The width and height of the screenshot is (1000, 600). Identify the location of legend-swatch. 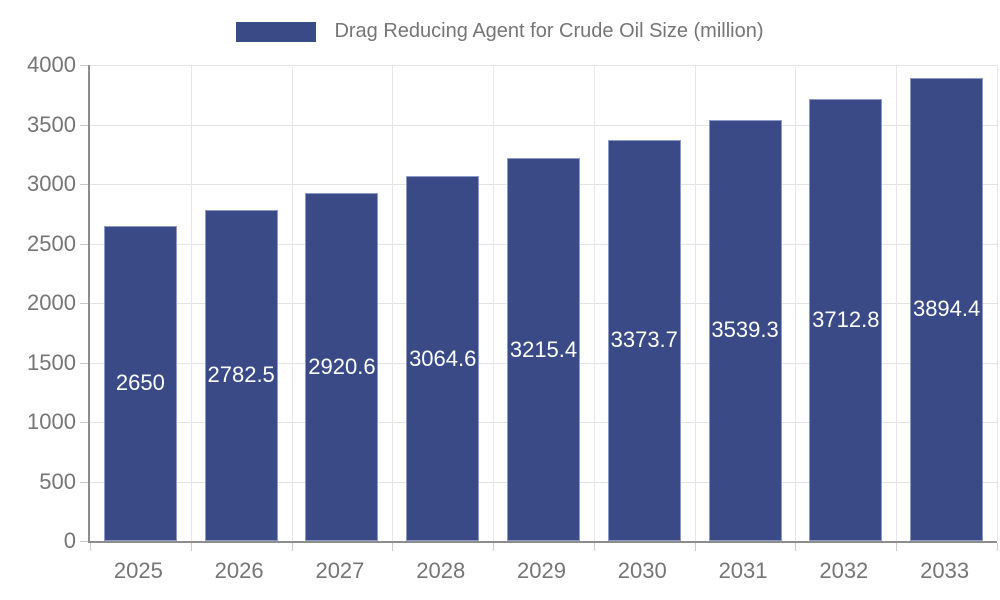
(276, 31).